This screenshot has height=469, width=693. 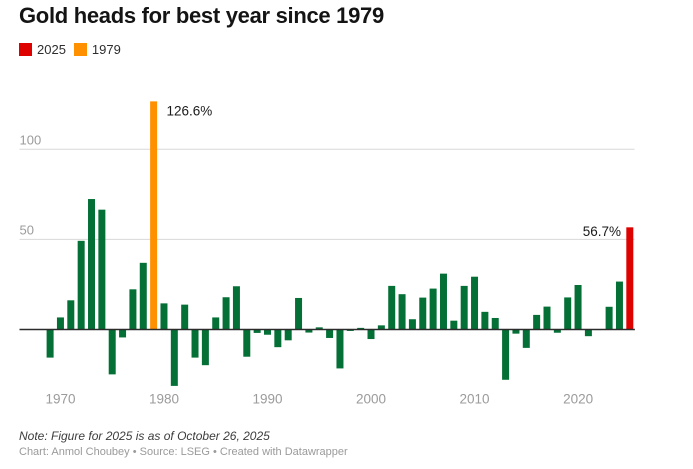 What do you see at coordinates (371, 399) in the screenshot?
I see `svg-text: 2000` at bounding box center [371, 399].